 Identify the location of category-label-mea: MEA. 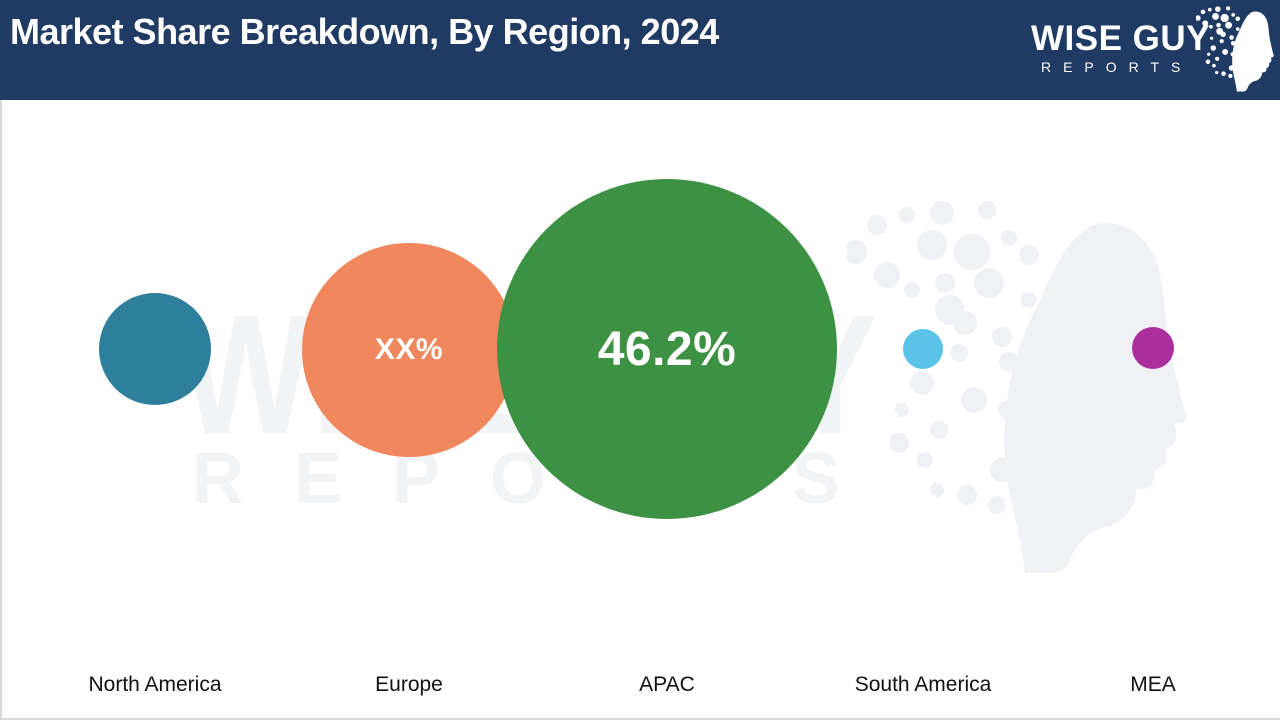
(1153, 684).